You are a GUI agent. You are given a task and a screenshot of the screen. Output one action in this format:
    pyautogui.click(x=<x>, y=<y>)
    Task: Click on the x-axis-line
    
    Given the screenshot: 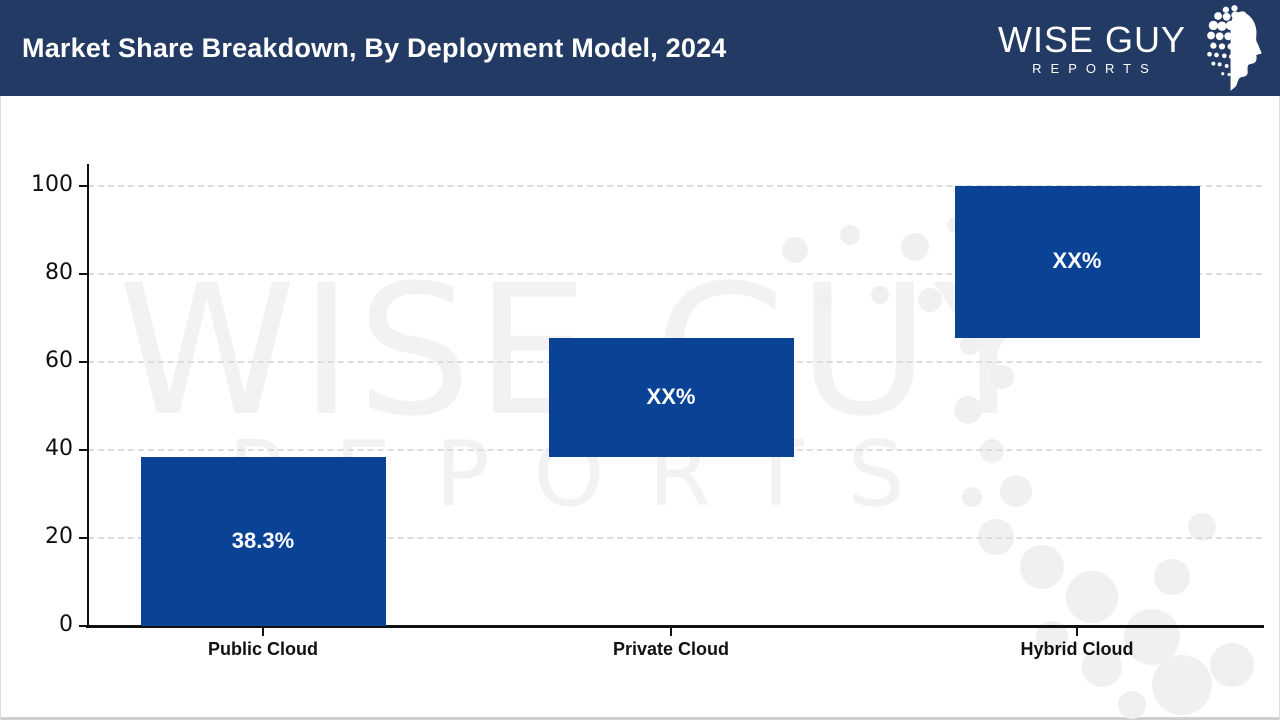 What is the action you would take?
    pyautogui.click(x=675, y=626)
    